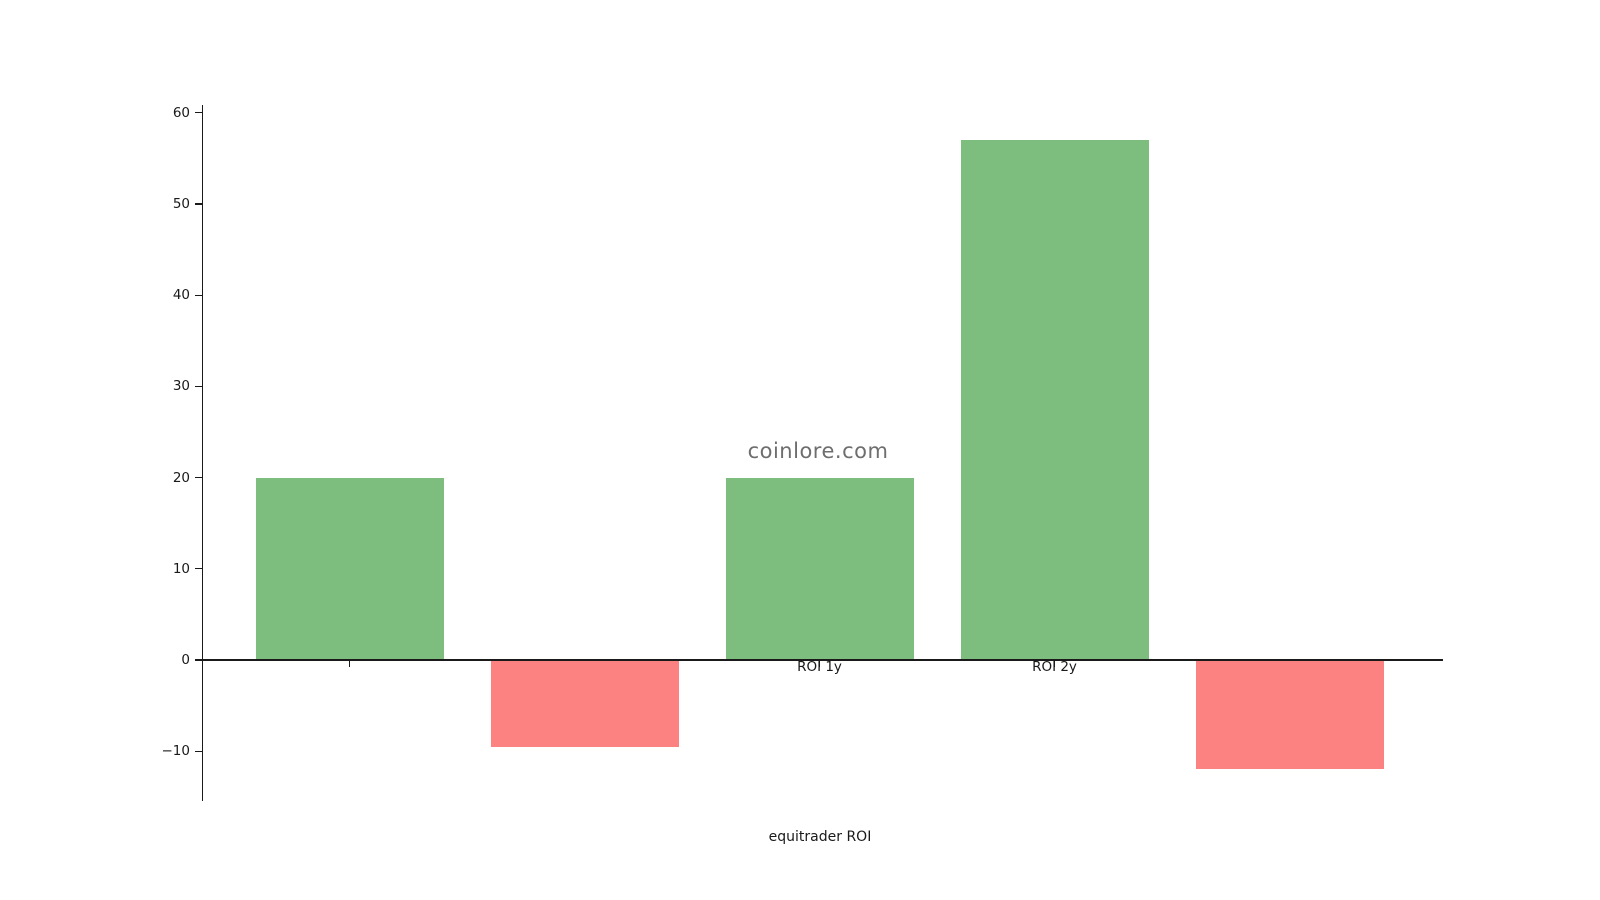  Describe the element at coordinates (203, 453) in the screenshot. I see `y-axis-spine` at that location.